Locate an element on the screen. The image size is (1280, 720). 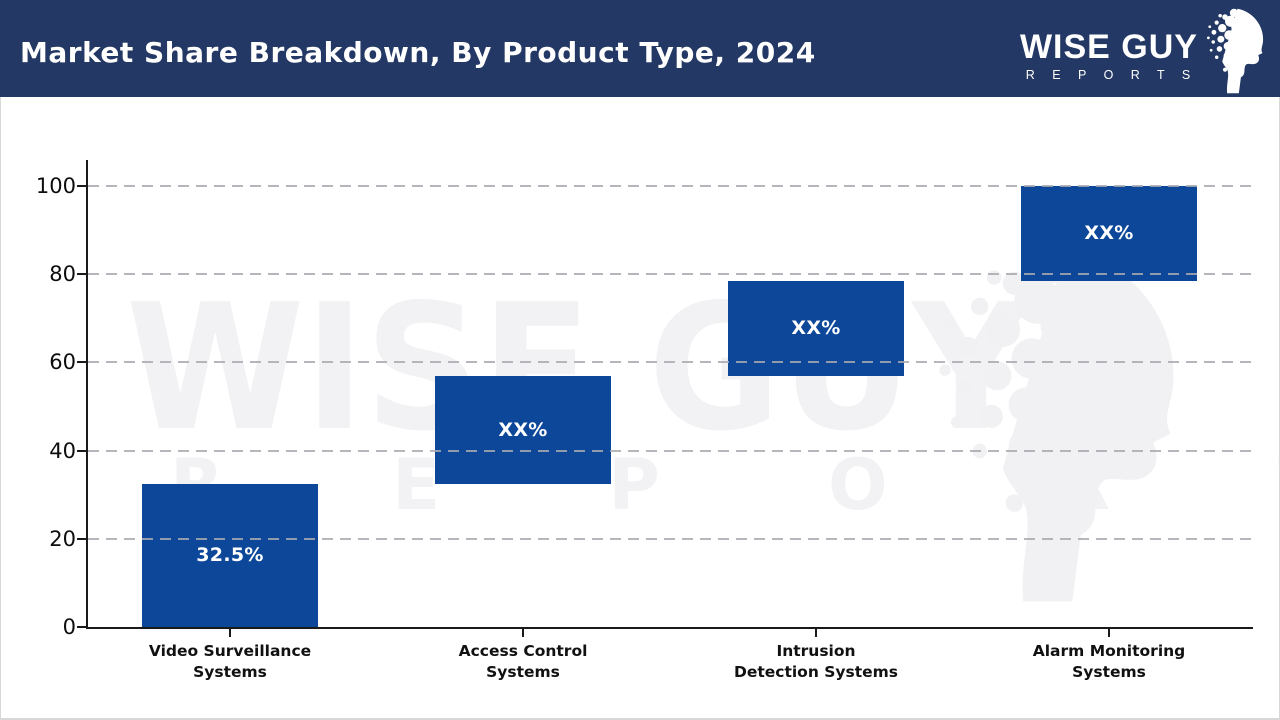
y-axis-line is located at coordinates (87, 394).